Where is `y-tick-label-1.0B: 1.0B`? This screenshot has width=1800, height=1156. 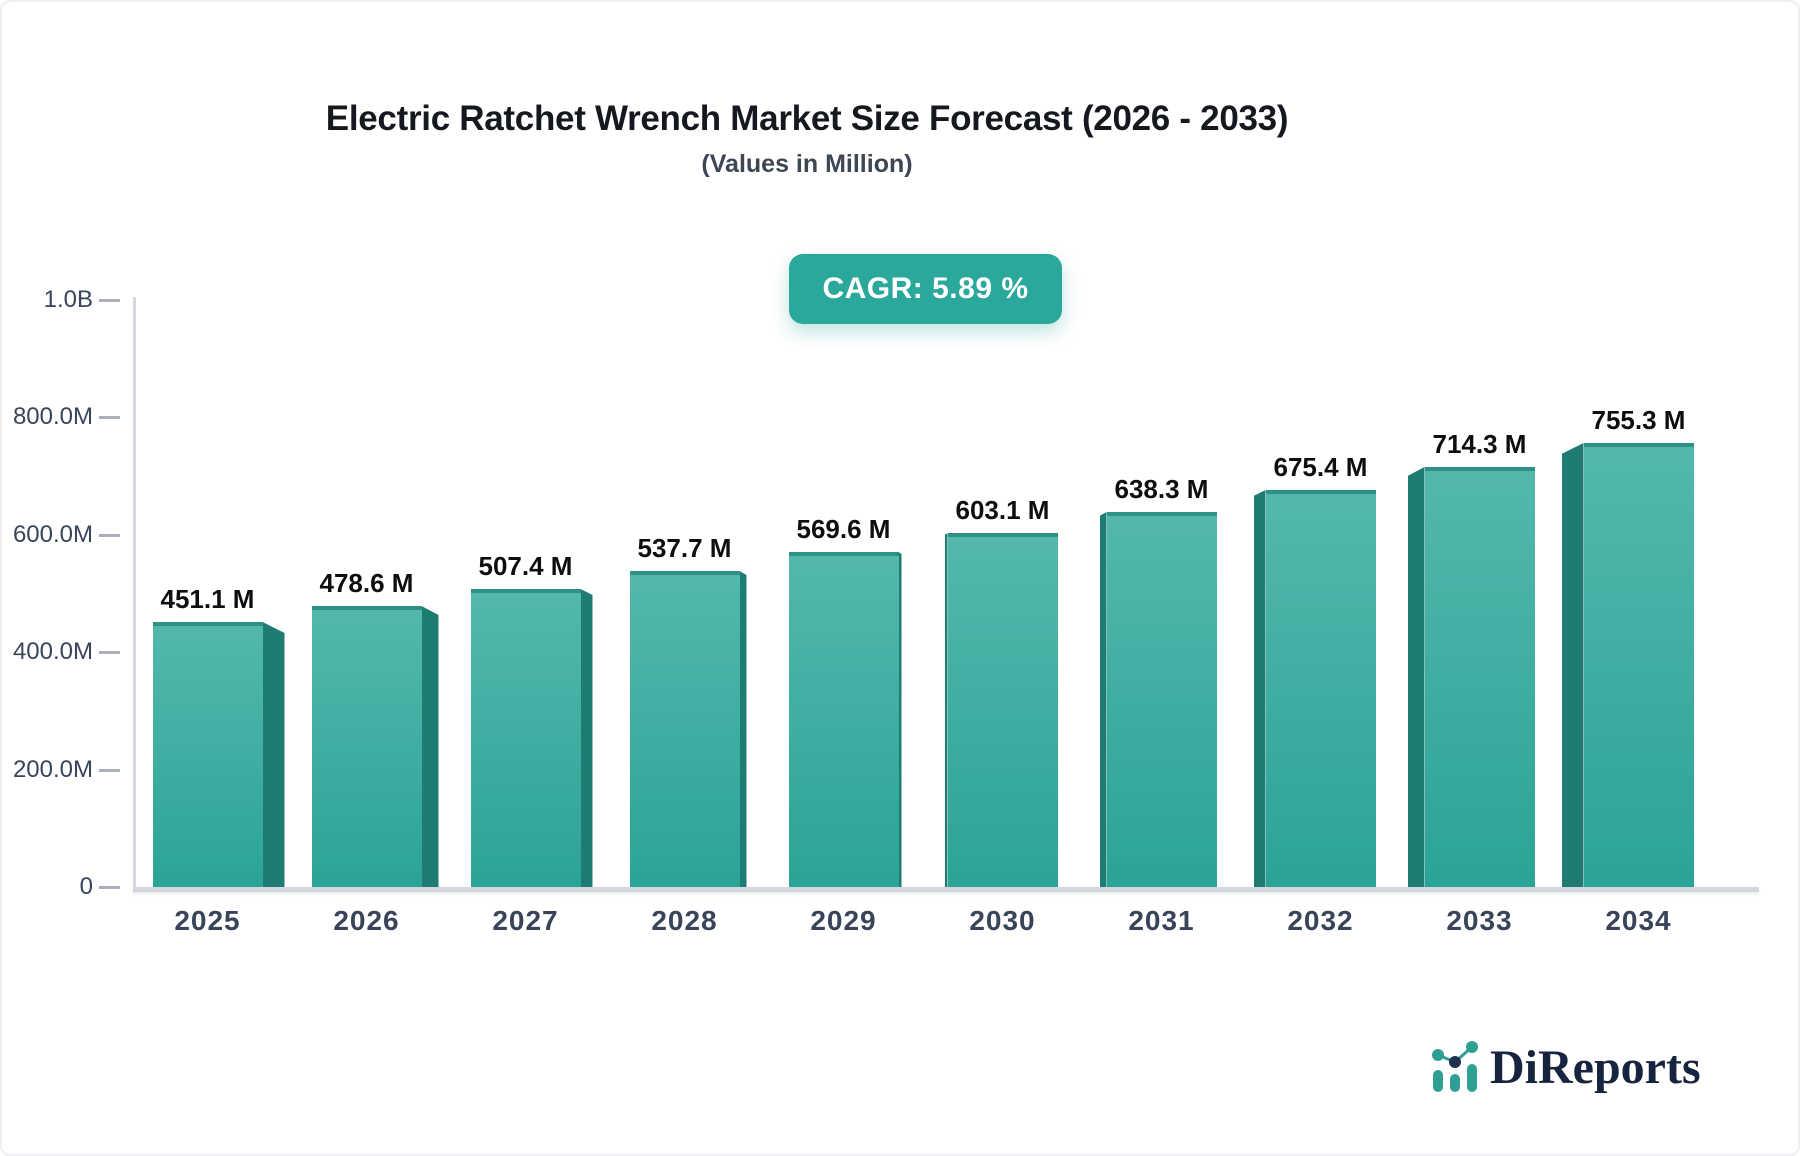 y-tick-label-1.0B: 1.0B is located at coordinates (68, 299).